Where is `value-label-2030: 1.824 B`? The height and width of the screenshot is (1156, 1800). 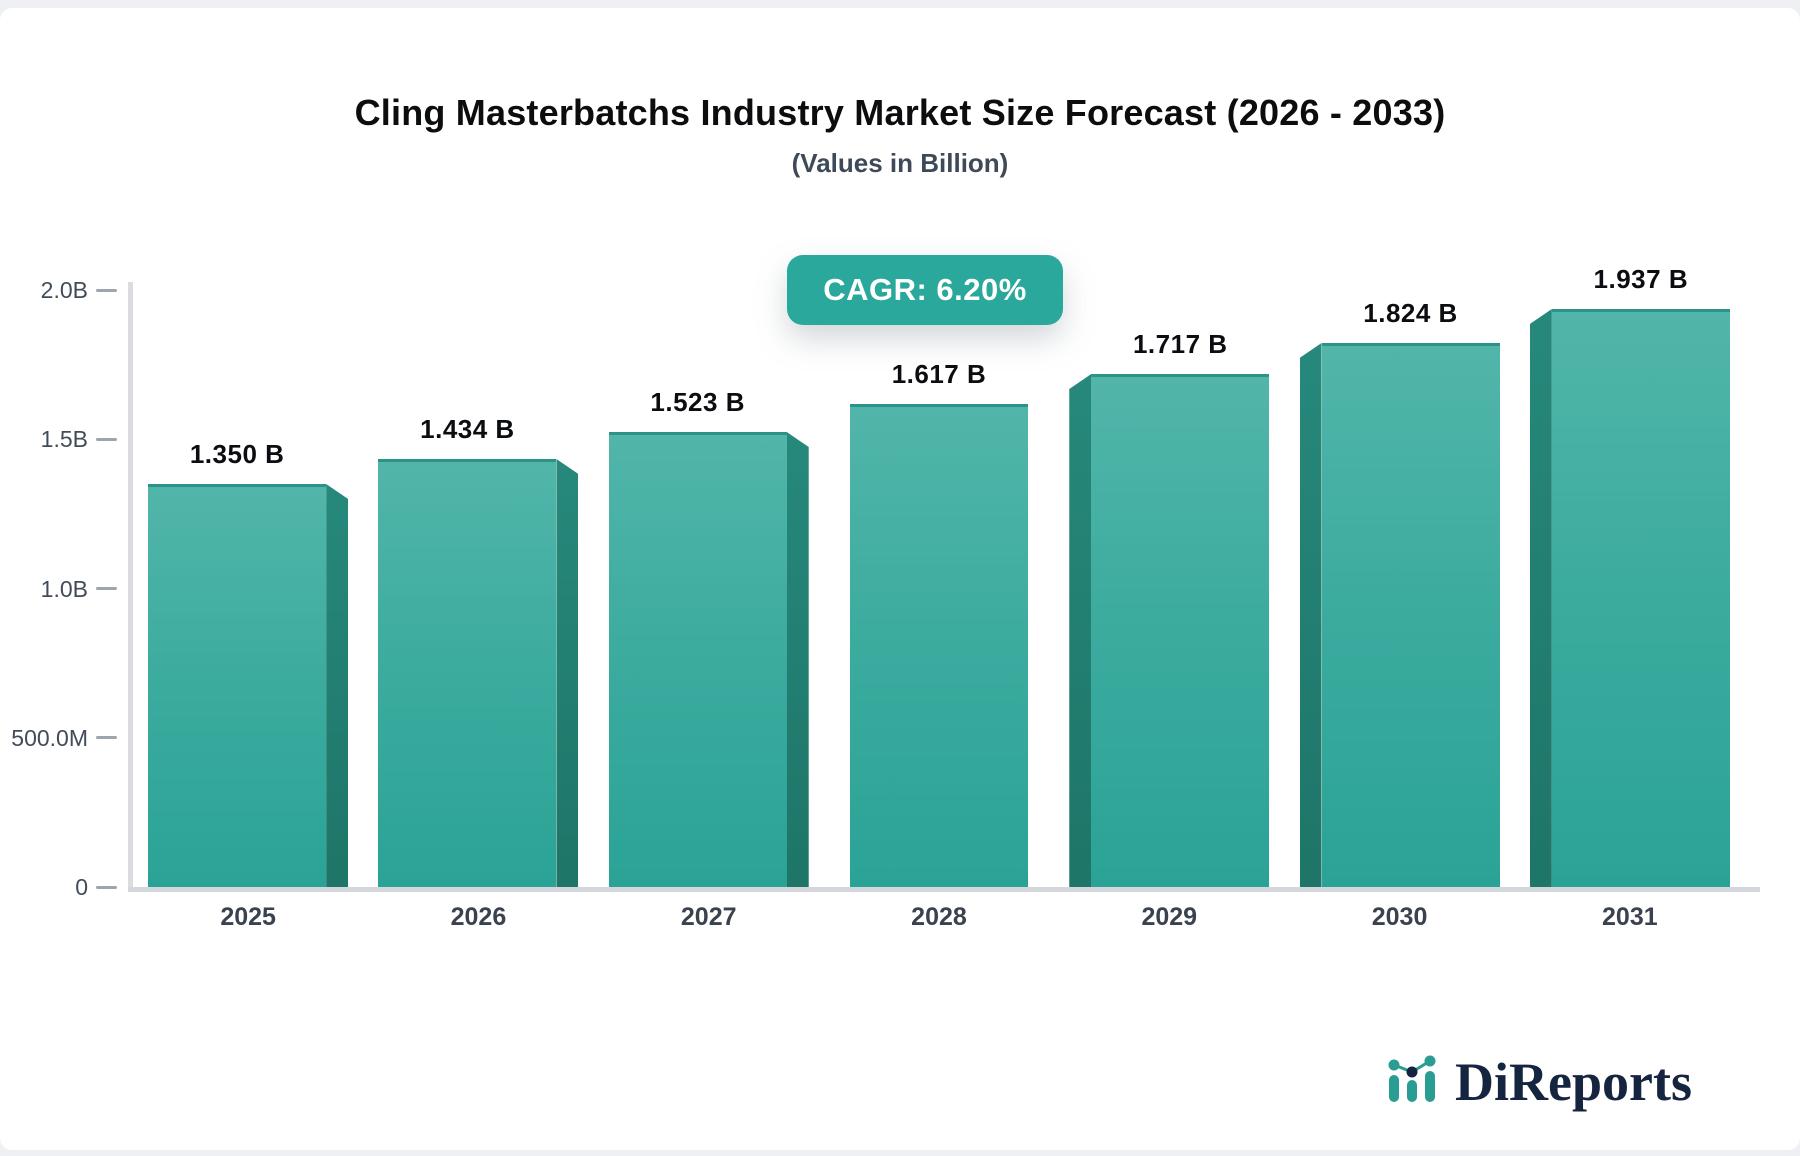
value-label-2030: 1.824 B is located at coordinates (1410, 313).